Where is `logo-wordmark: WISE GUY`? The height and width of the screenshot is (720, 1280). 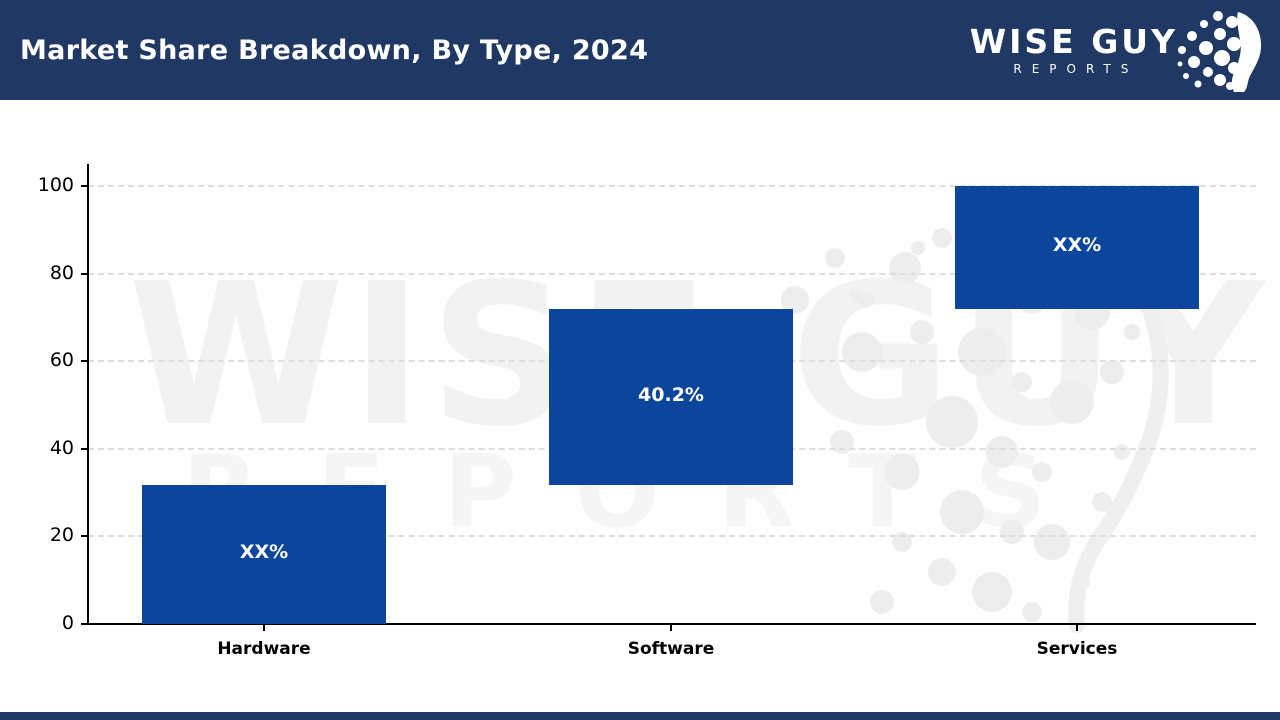 logo-wordmark: WISE GUY is located at coordinates (1073, 41).